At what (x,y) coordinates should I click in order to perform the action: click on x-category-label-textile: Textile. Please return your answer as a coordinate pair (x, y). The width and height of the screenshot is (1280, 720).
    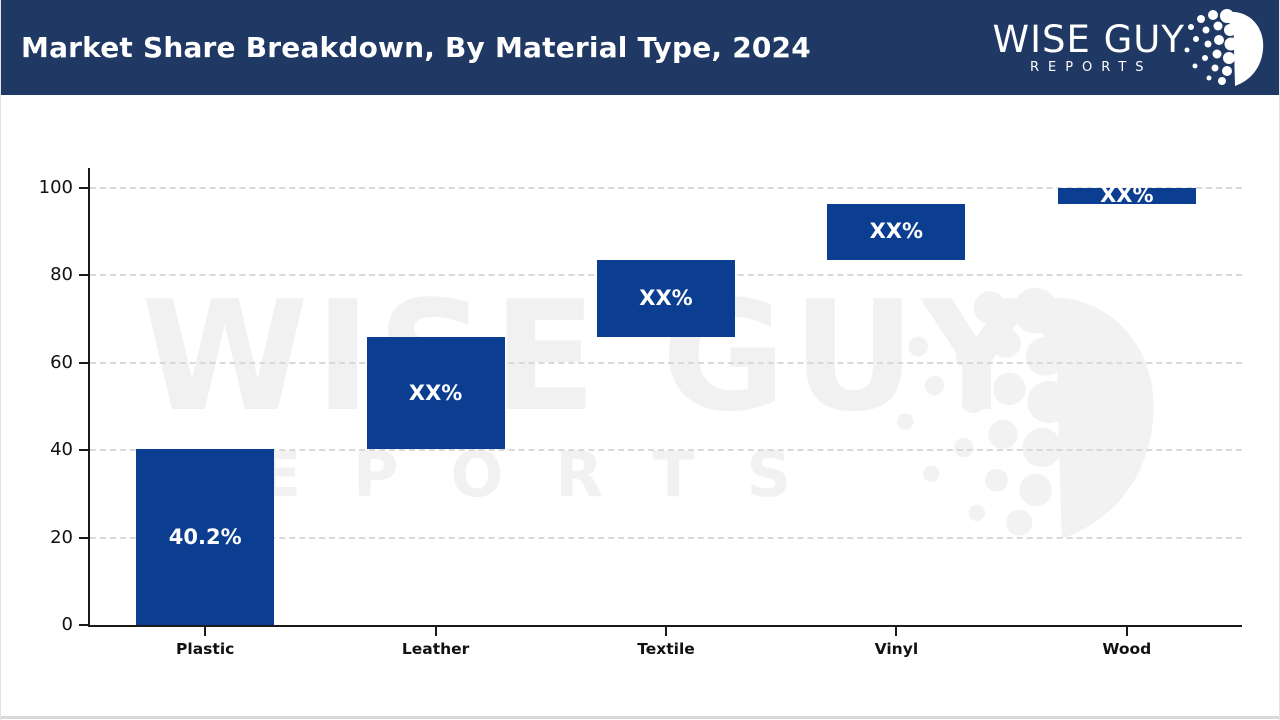
    Looking at the image, I should click on (666, 649).